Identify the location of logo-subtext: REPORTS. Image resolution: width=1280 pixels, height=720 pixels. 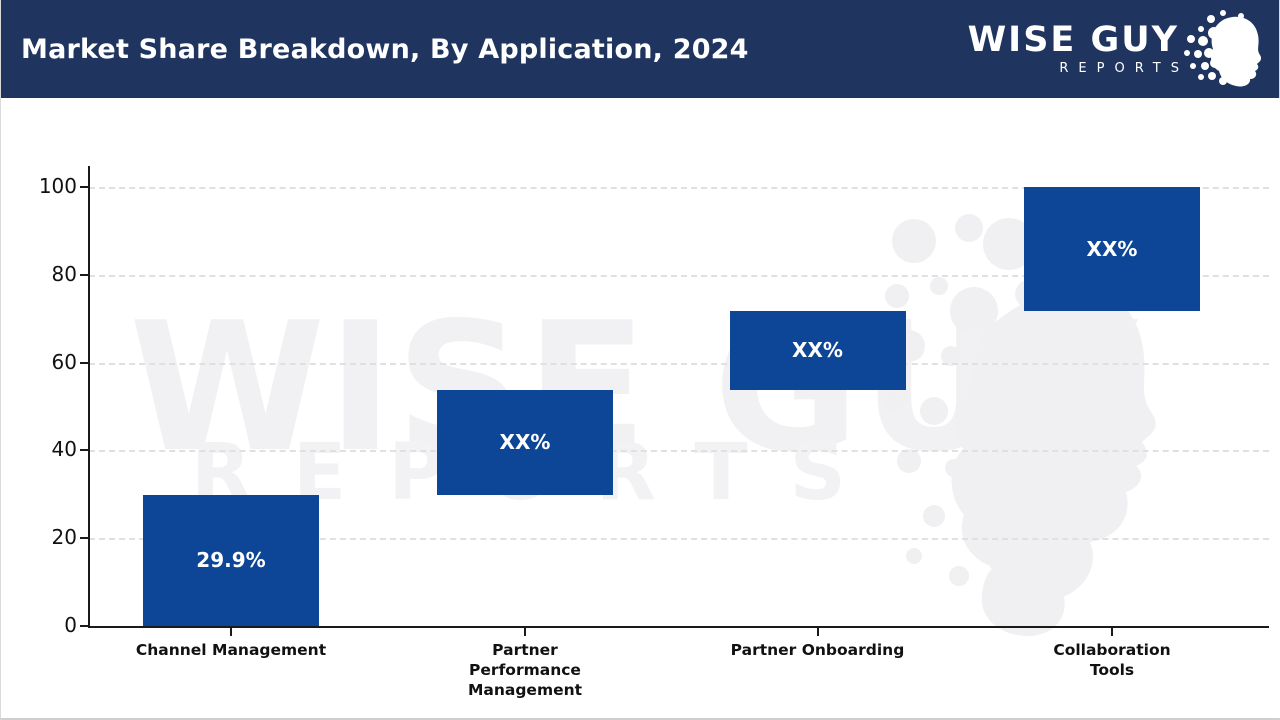
(1124, 68).